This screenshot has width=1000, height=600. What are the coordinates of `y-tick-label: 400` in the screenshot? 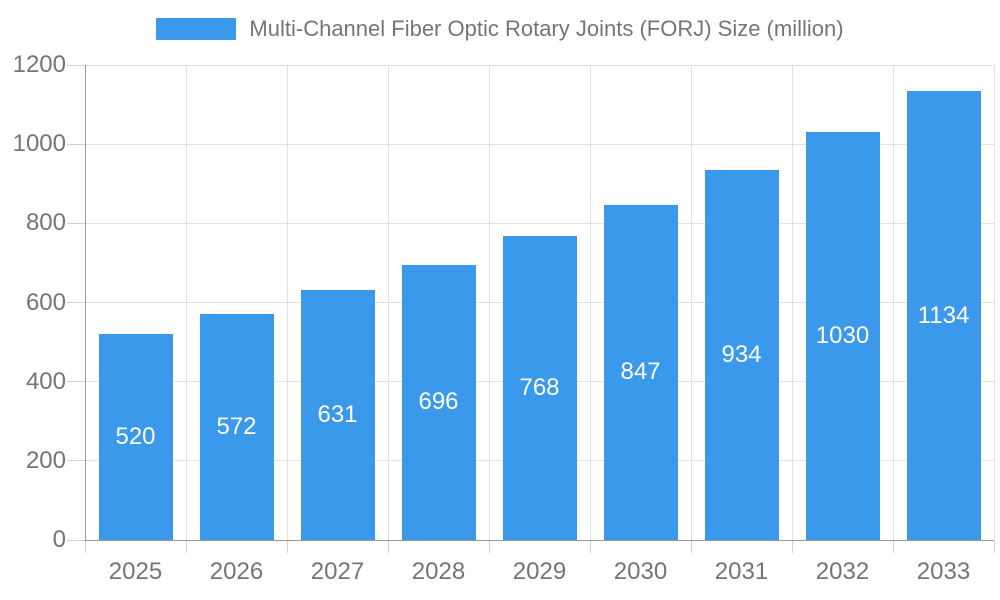 It's located at (45, 381).